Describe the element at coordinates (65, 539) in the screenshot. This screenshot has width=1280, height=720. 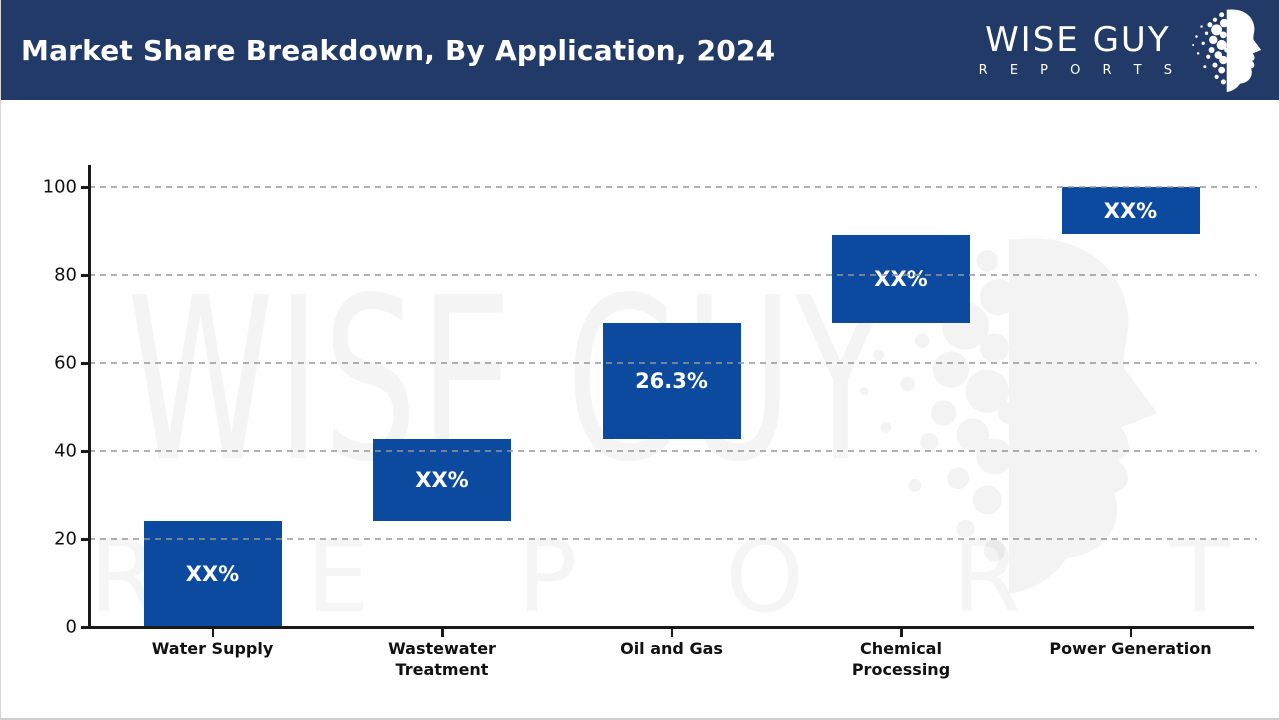
I see `y-tick-label: 20` at that location.